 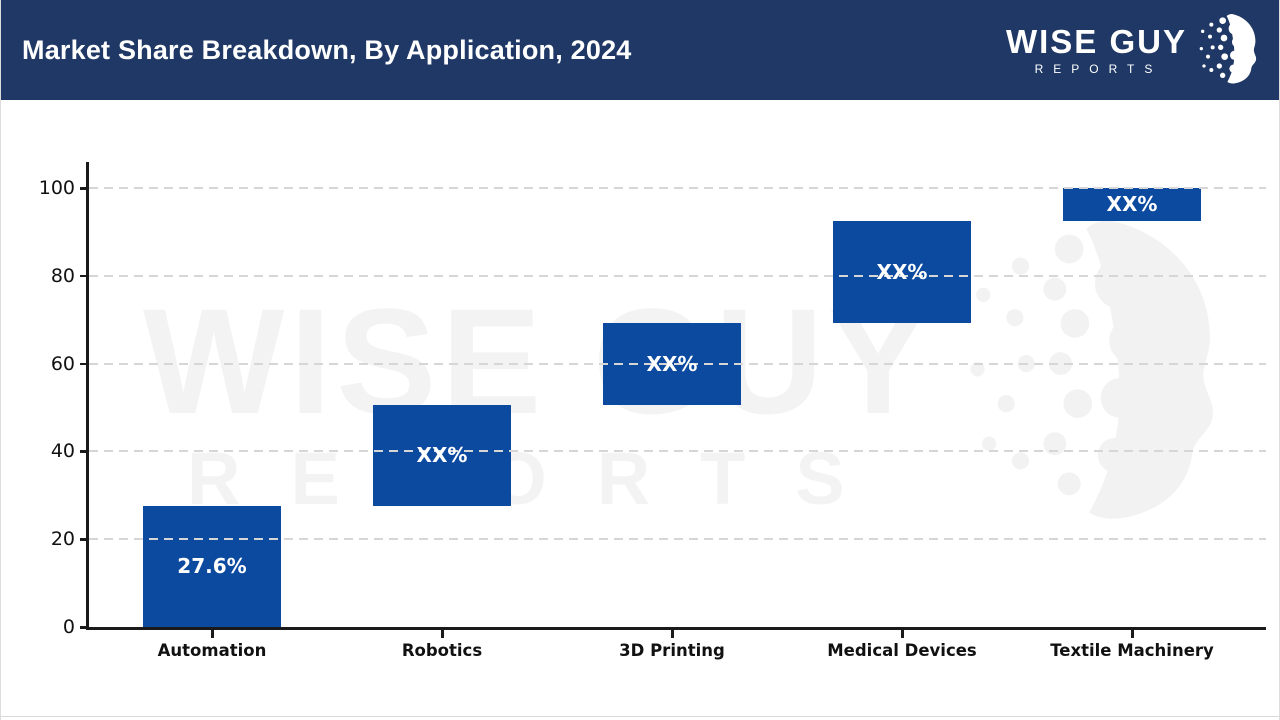 I want to click on bar-value-label: 27.6%, so click(x=212, y=566).